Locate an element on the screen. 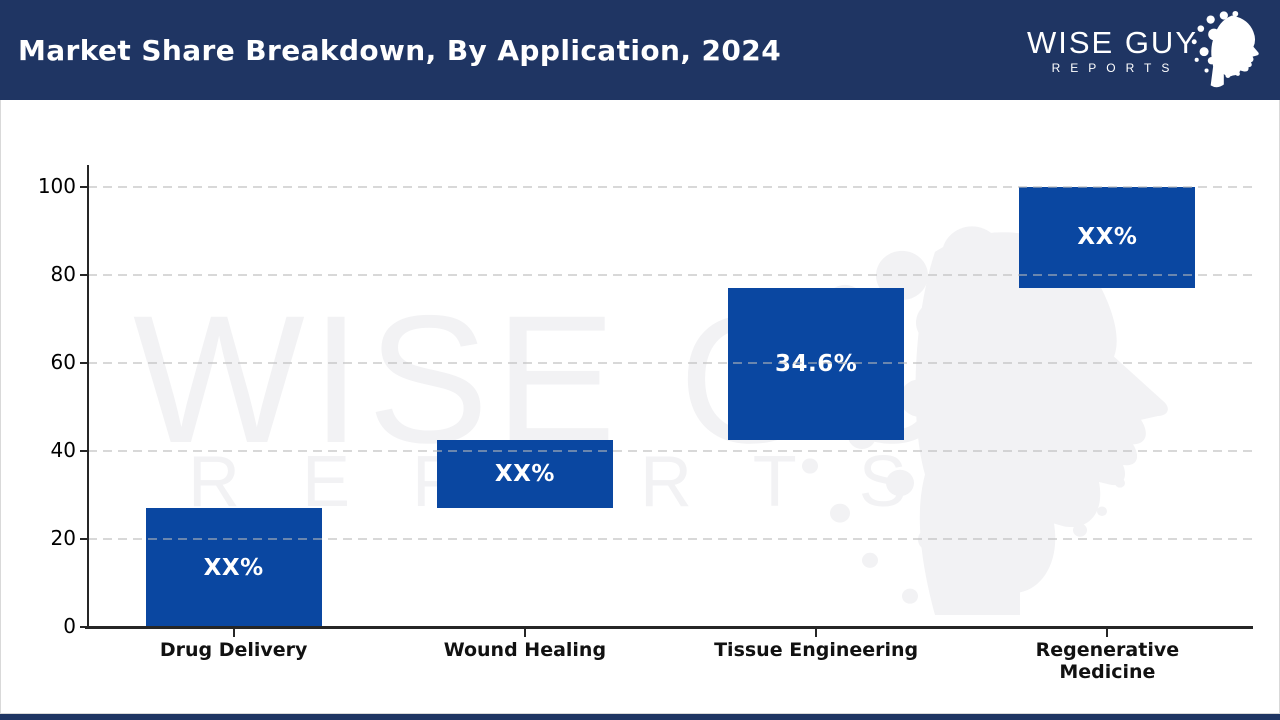 This screenshot has width=1280, height=720. logo-face-icon is located at coordinates (1225, 49).